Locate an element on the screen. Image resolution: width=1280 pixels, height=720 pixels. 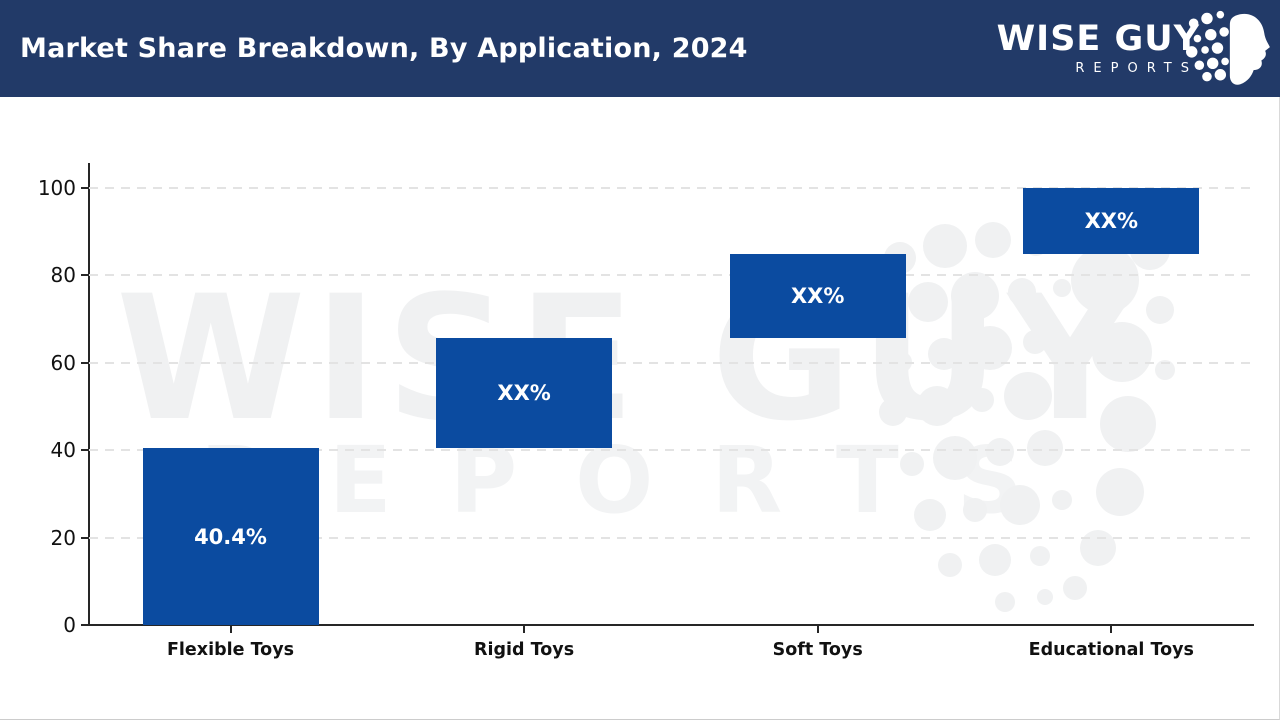
y-tick-label: 80 is located at coordinates (63, 275).